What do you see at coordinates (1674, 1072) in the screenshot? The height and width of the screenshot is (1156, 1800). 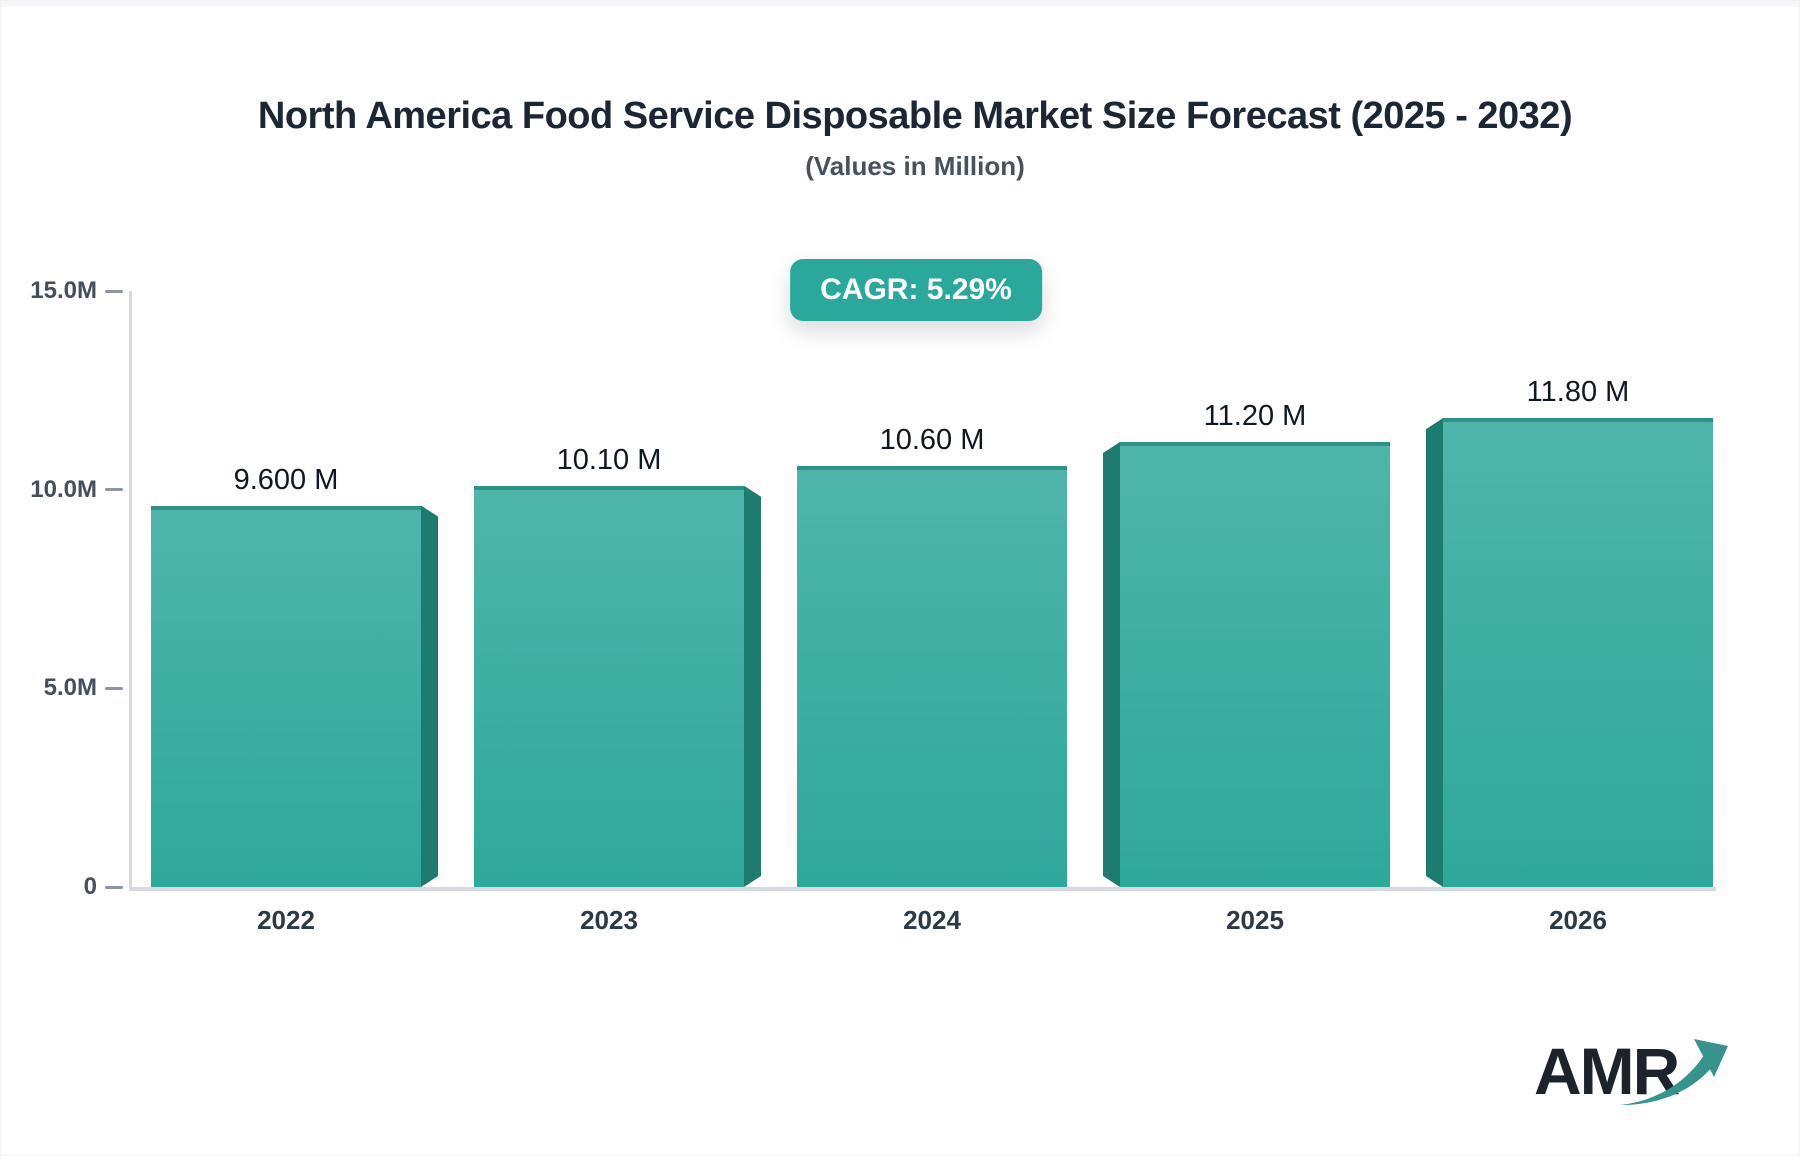 I see `logo-arrow-icon` at bounding box center [1674, 1072].